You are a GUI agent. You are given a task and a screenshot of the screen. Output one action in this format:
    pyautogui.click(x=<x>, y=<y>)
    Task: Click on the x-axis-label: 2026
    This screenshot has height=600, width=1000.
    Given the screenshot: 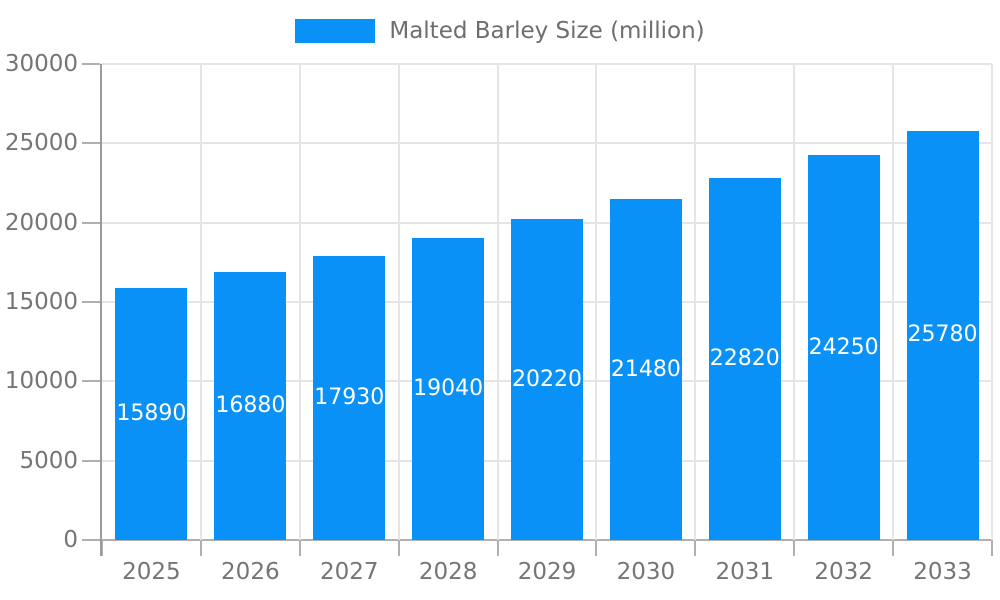 What is the action you would take?
    pyautogui.click(x=250, y=572)
    